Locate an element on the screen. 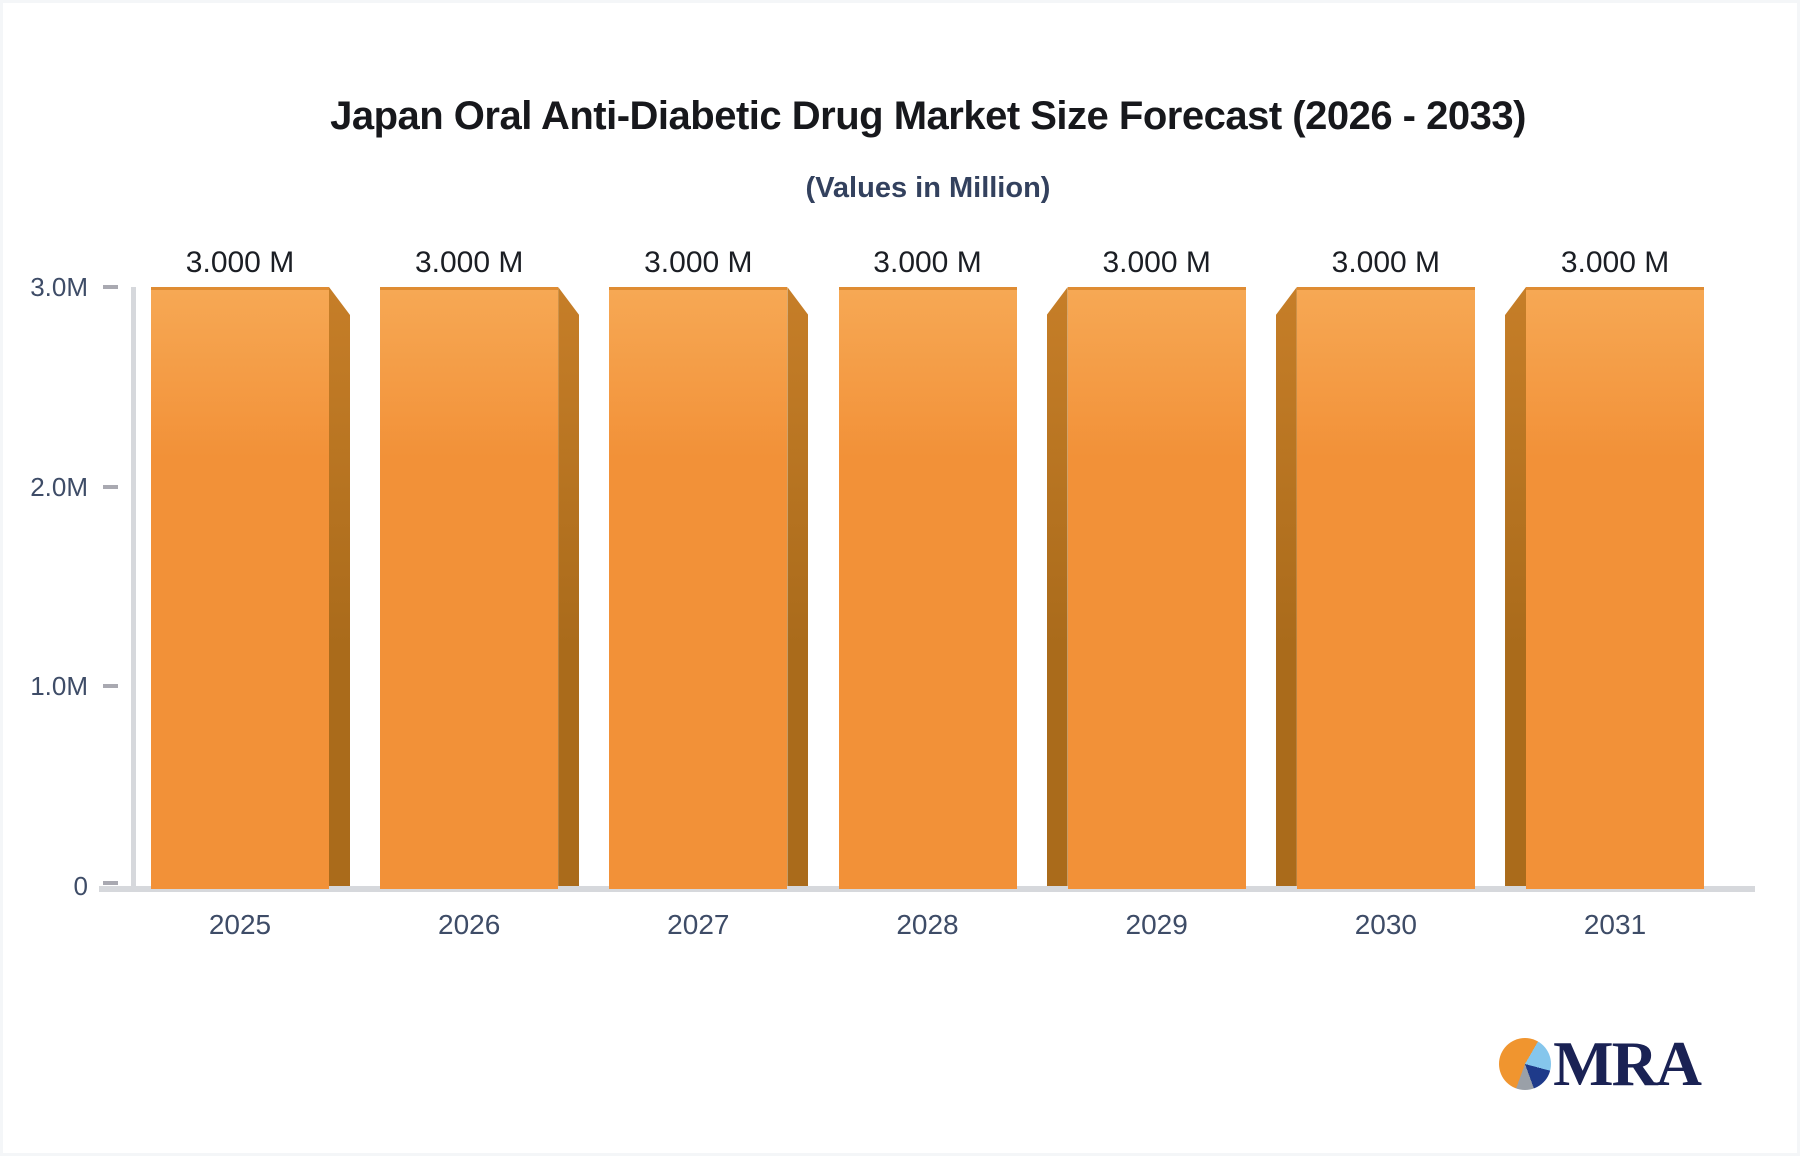  x-axis-label-2031: 2031 is located at coordinates (1615, 924).